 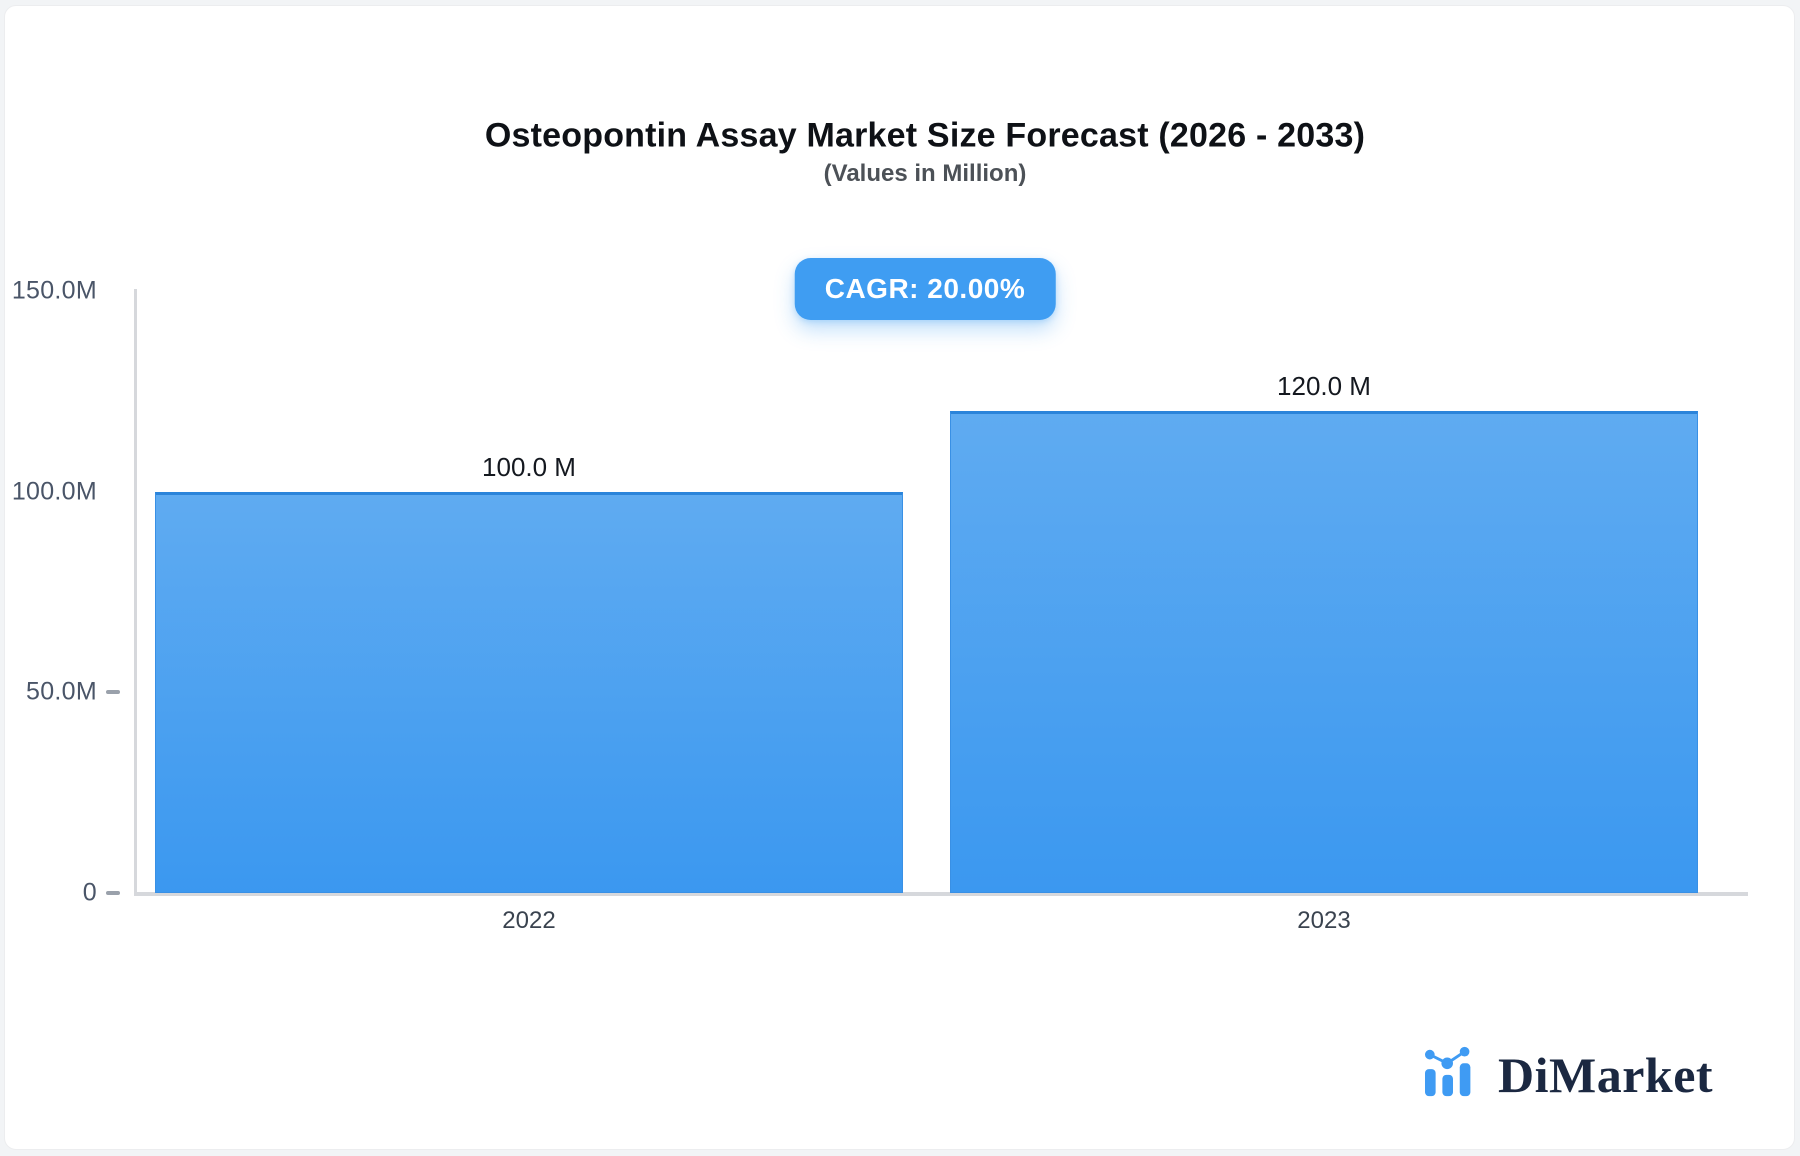 What do you see at coordinates (529, 466) in the screenshot?
I see `bar-value-label: 100.0 M` at bounding box center [529, 466].